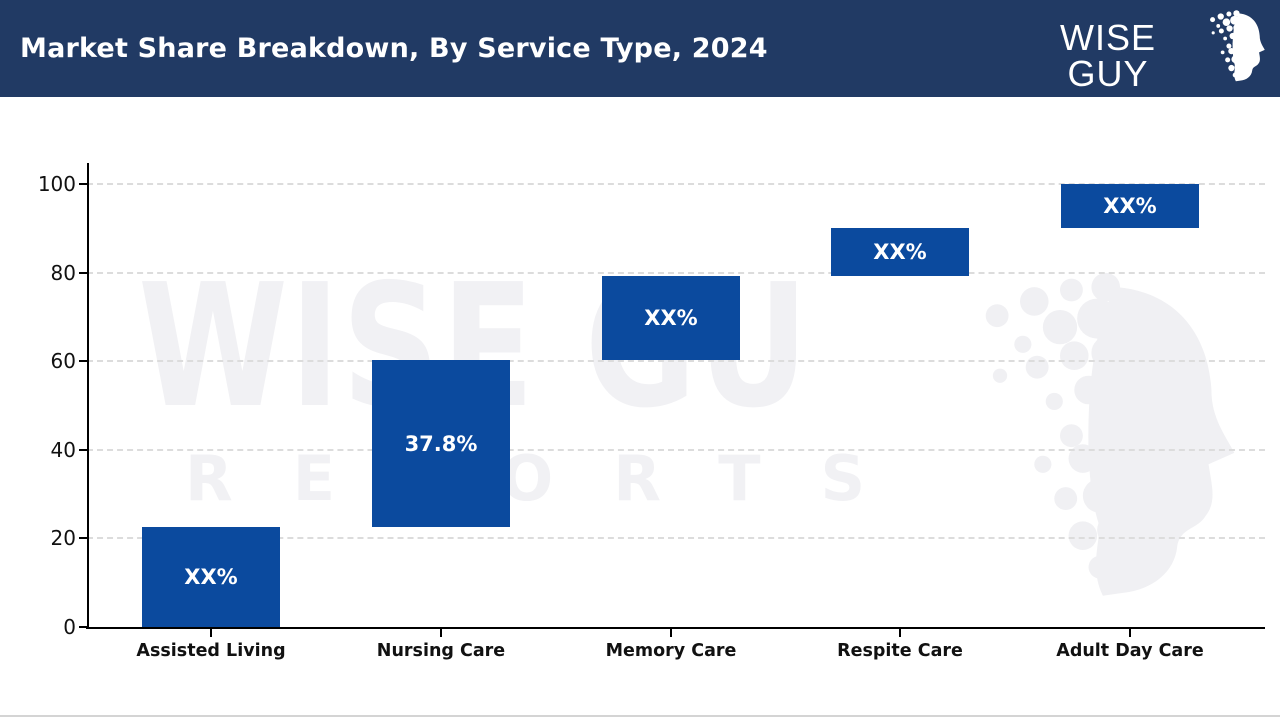 The width and height of the screenshot is (1280, 720). Describe the element at coordinates (63, 538) in the screenshot. I see `y-tick-label-20: 20` at that location.